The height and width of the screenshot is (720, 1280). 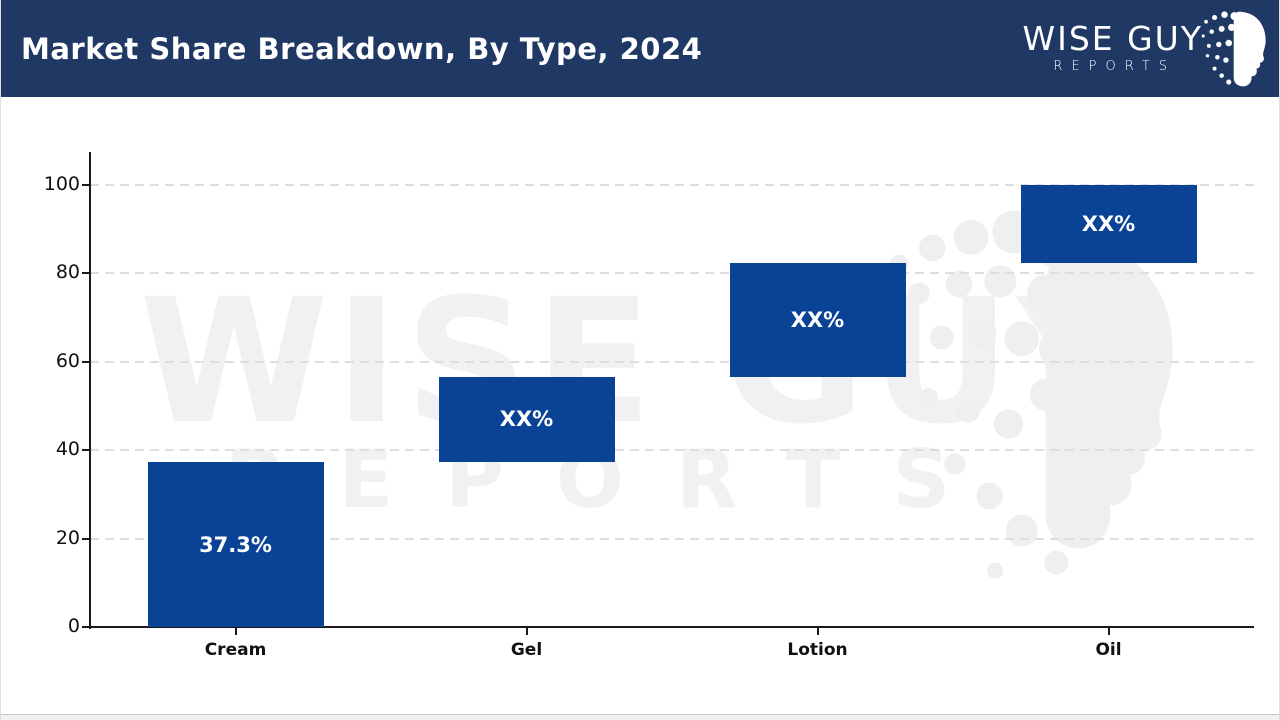 What do you see at coordinates (1233, 49) in the screenshot?
I see `brand-face-icon` at bounding box center [1233, 49].